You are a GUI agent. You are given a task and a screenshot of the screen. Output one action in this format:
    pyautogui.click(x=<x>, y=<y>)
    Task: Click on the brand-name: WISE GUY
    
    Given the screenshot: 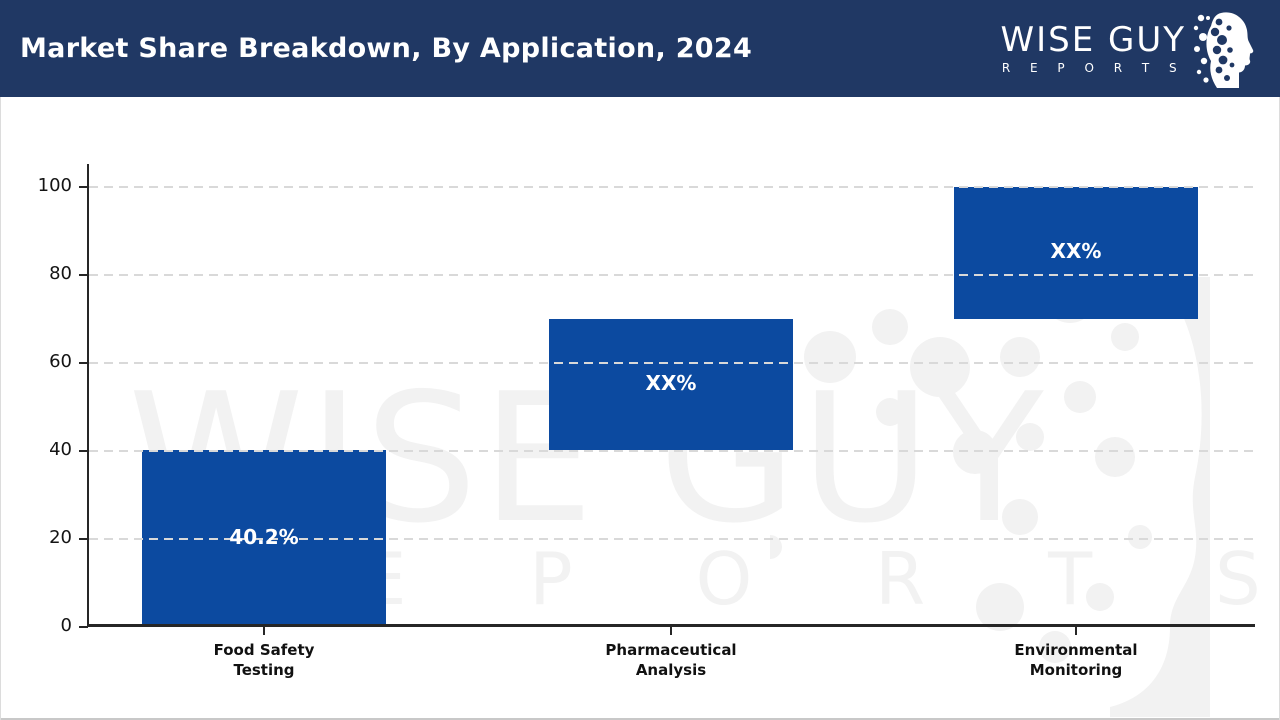 What is the action you would take?
    pyautogui.click(x=1093, y=40)
    